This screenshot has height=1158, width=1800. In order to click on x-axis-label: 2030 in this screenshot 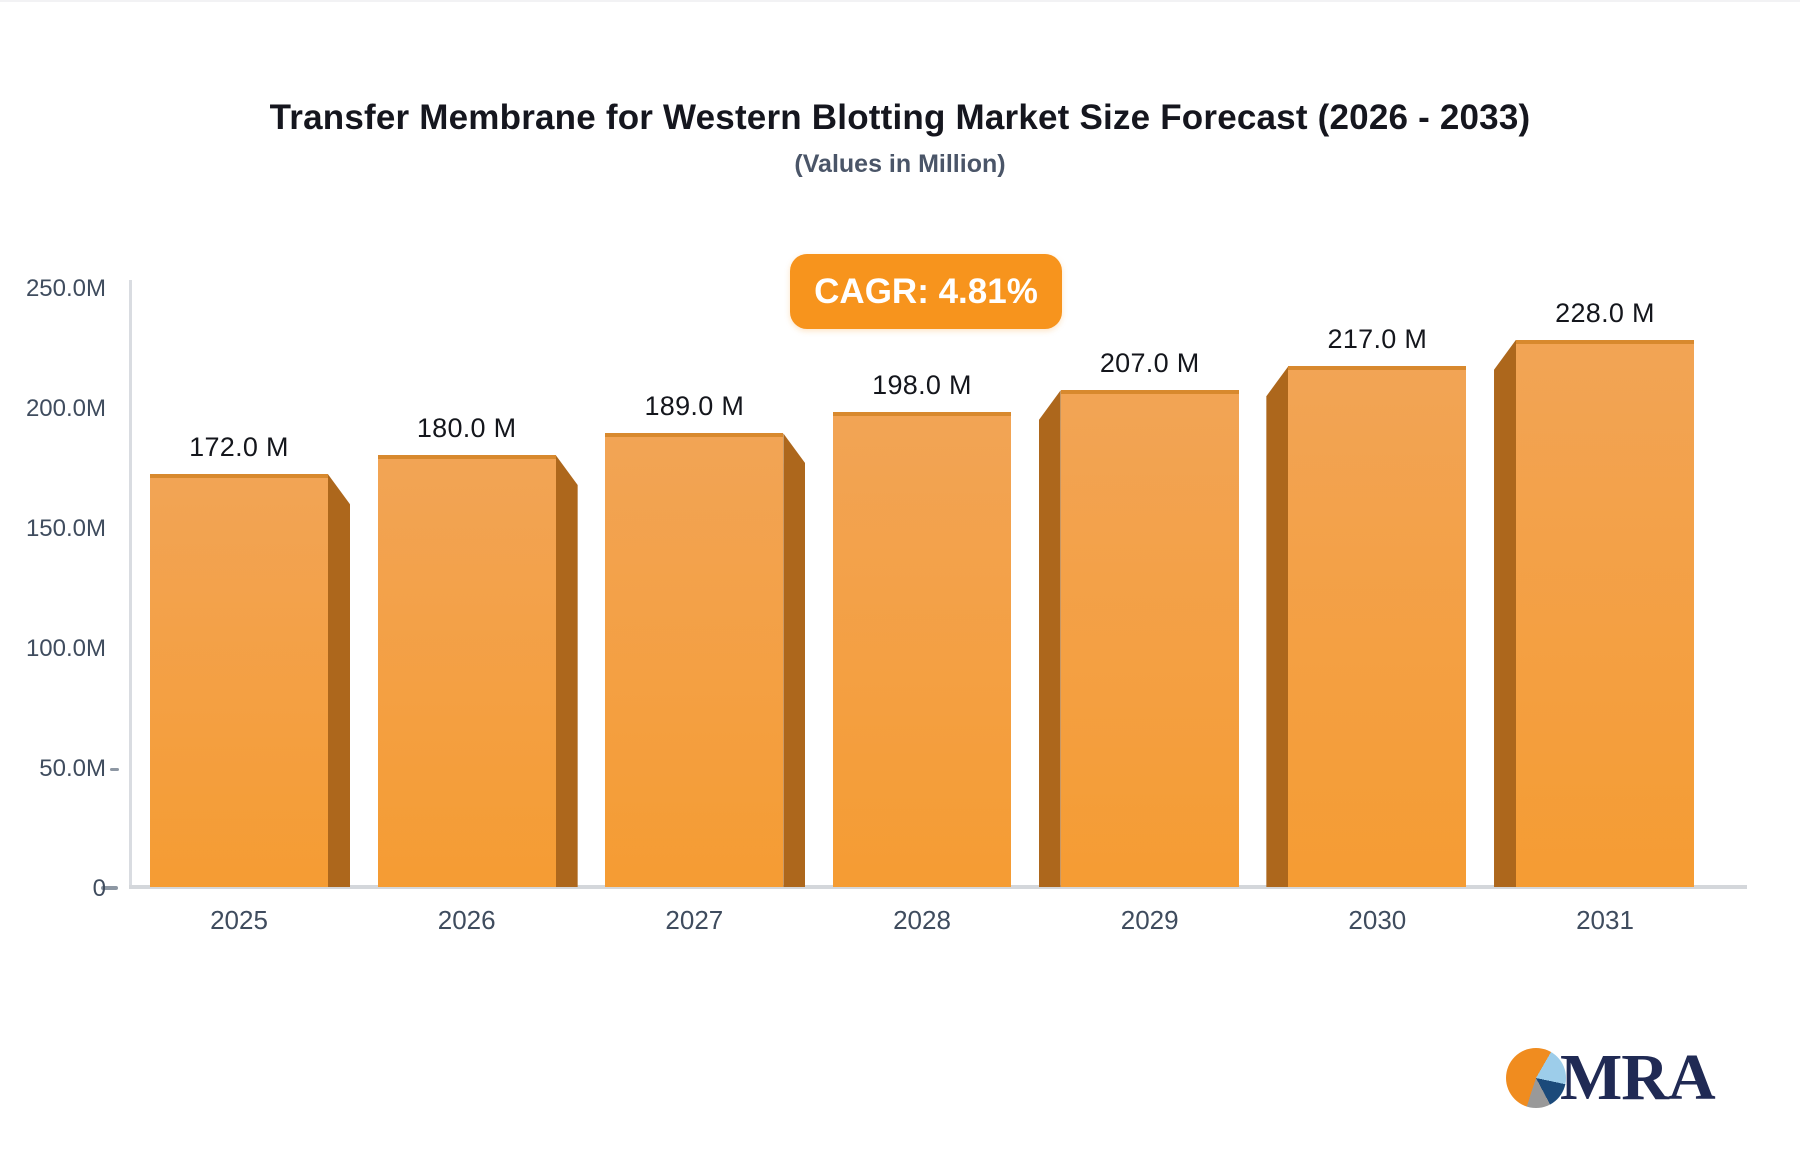, I will do `click(1377, 920)`.